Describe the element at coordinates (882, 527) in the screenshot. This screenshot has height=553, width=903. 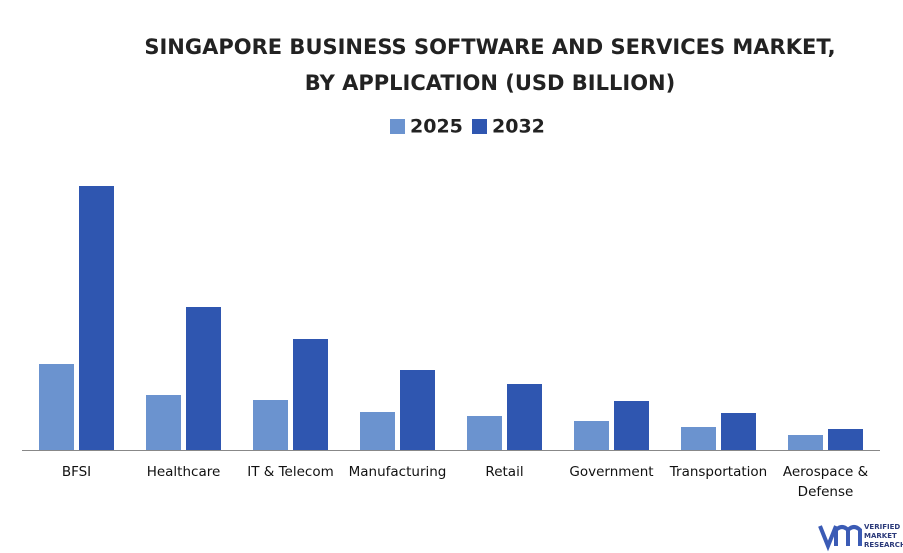
I see `logo-text: VERIFIED` at that location.